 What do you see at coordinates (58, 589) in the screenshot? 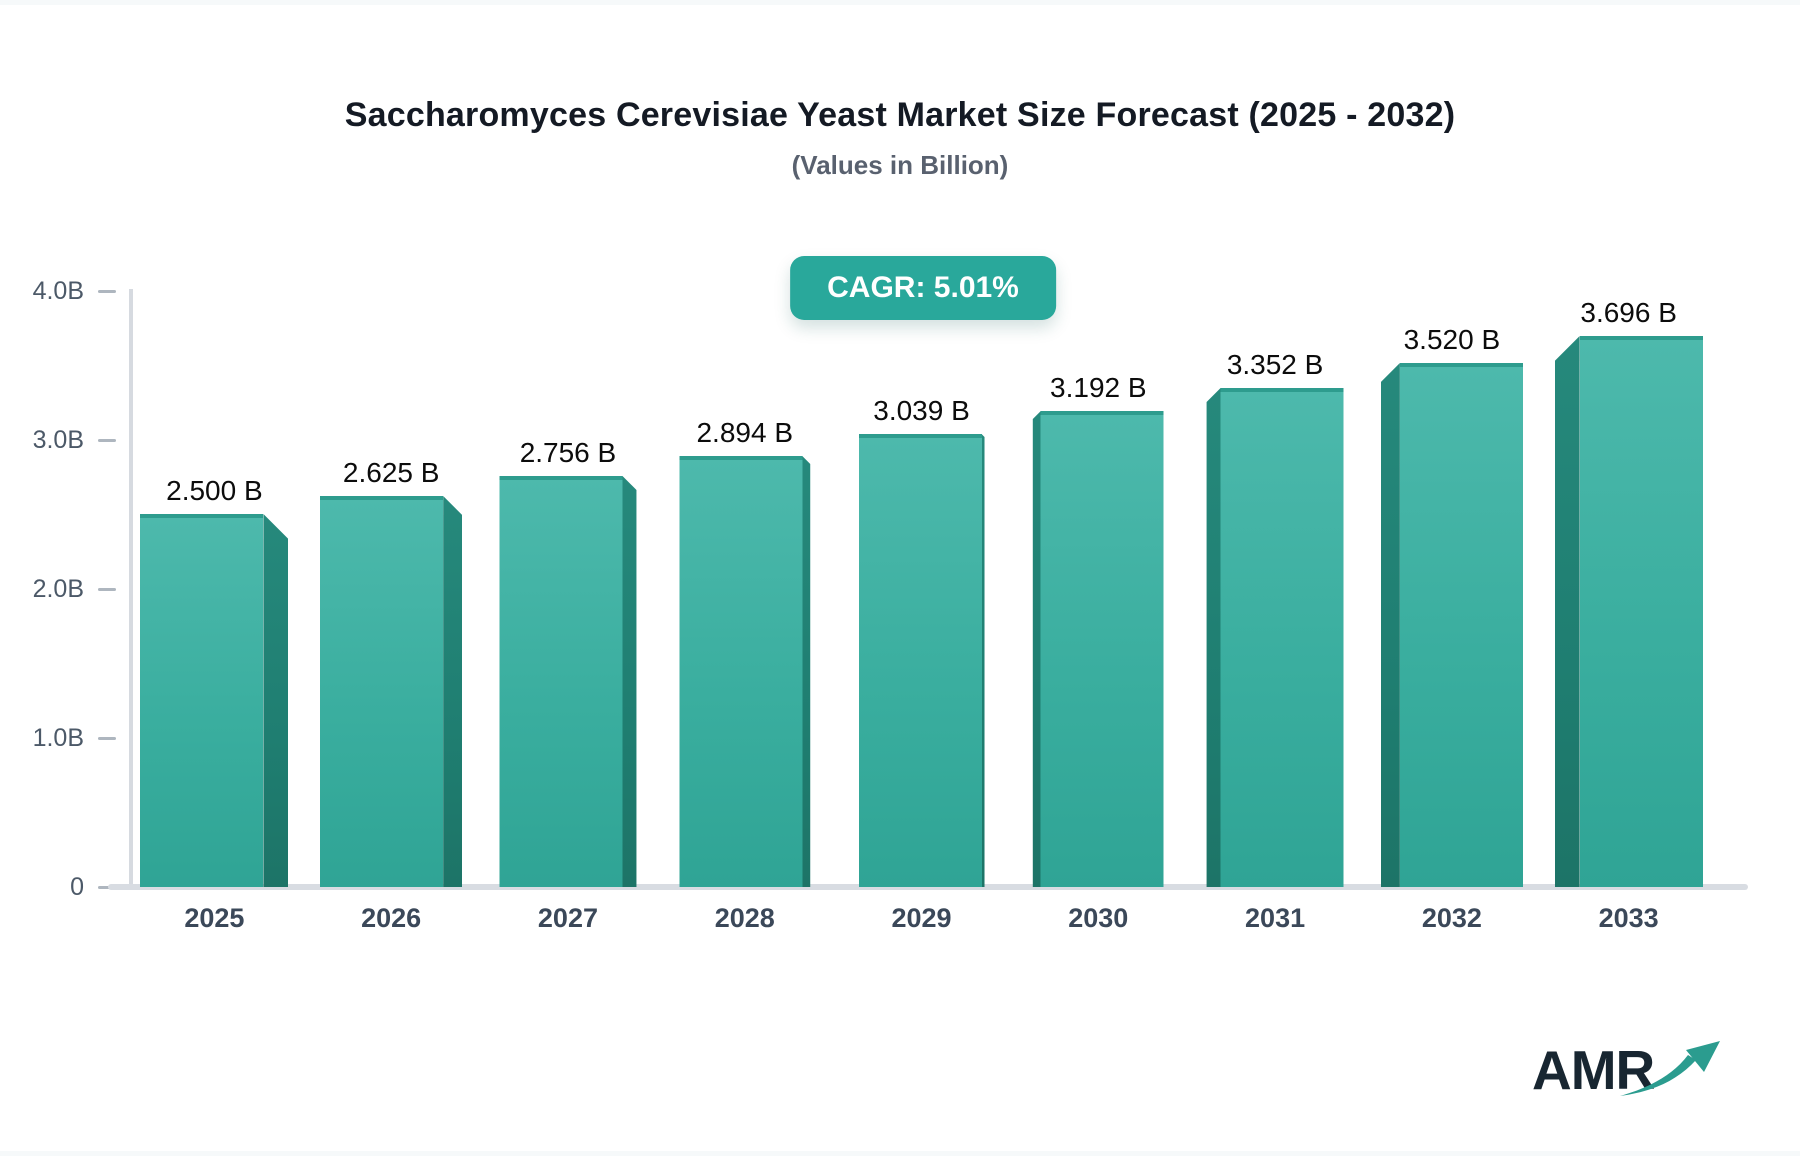
I see `y-axis-tick-label: 2.0B` at bounding box center [58, 589].